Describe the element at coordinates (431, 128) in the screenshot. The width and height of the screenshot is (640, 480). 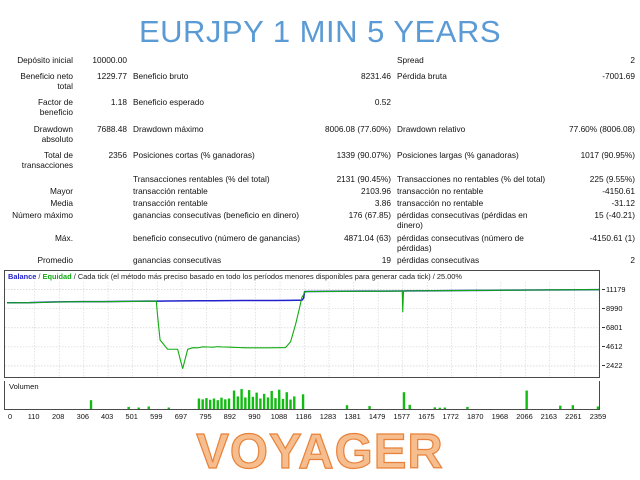
I see `row-label-3: Drawdown relativo` at that location.